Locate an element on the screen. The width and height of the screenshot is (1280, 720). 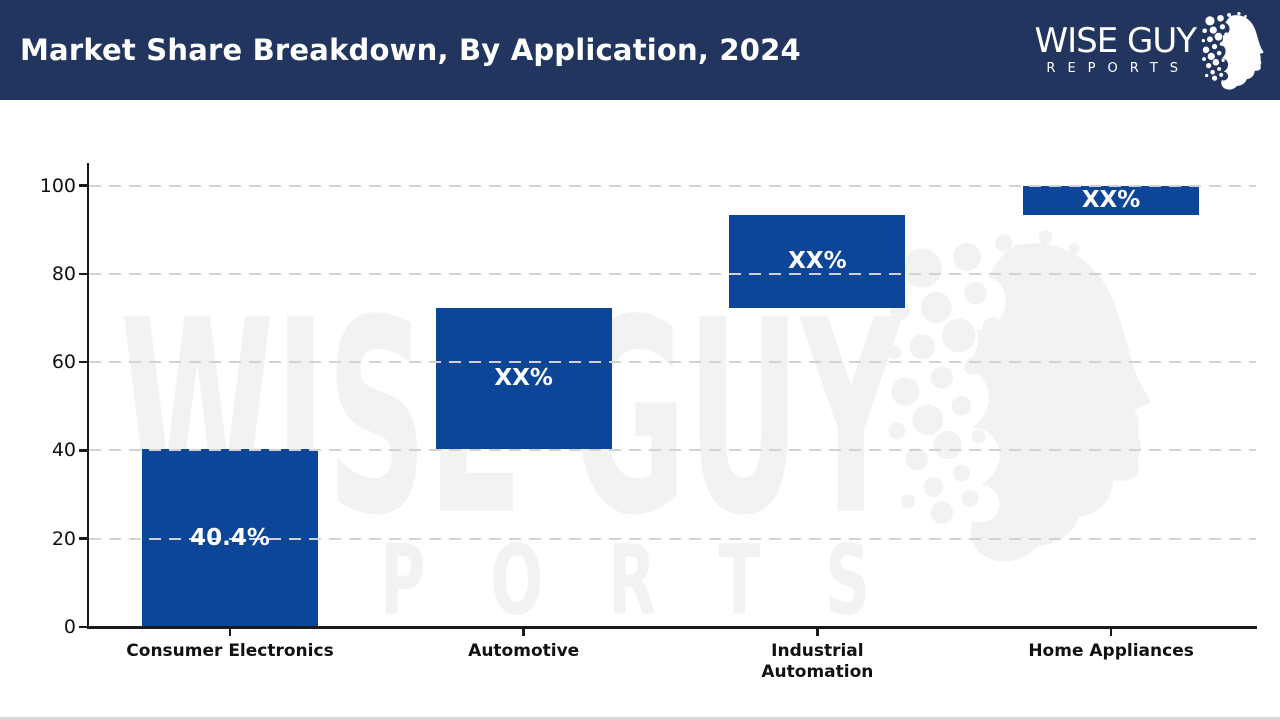
x-tick-mark-industrial-automation is located at coordinates (817, 632).